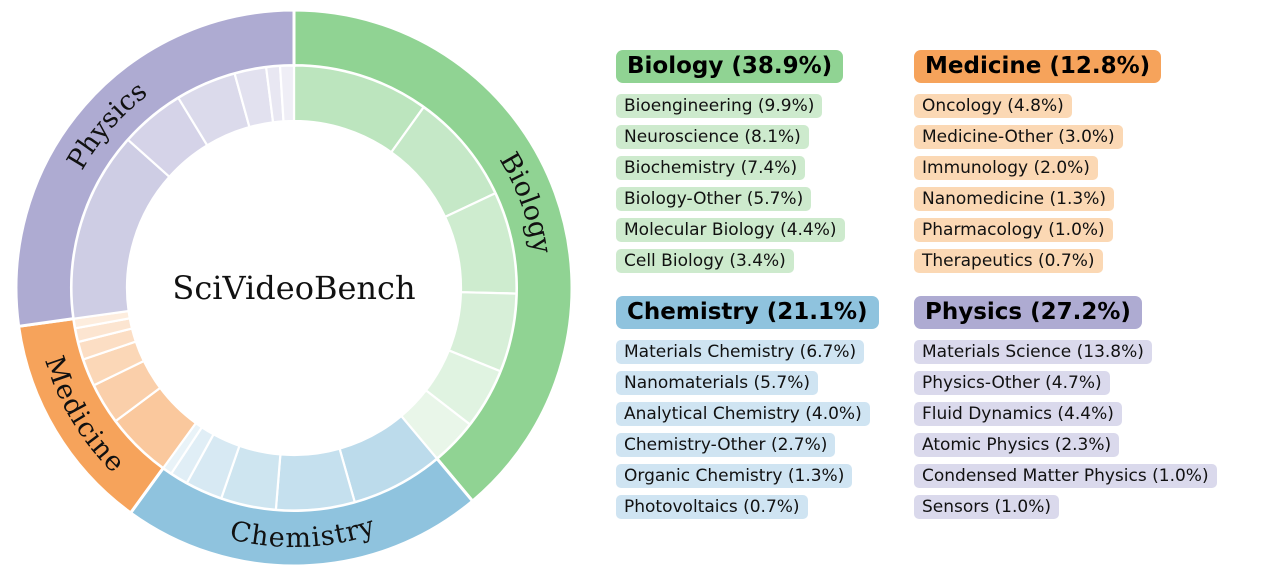 The height and width of the screenshot is (576, 1273). I want to click on legend-item-neuroscience: Neuroscience (8.1%), so click(765, 137).